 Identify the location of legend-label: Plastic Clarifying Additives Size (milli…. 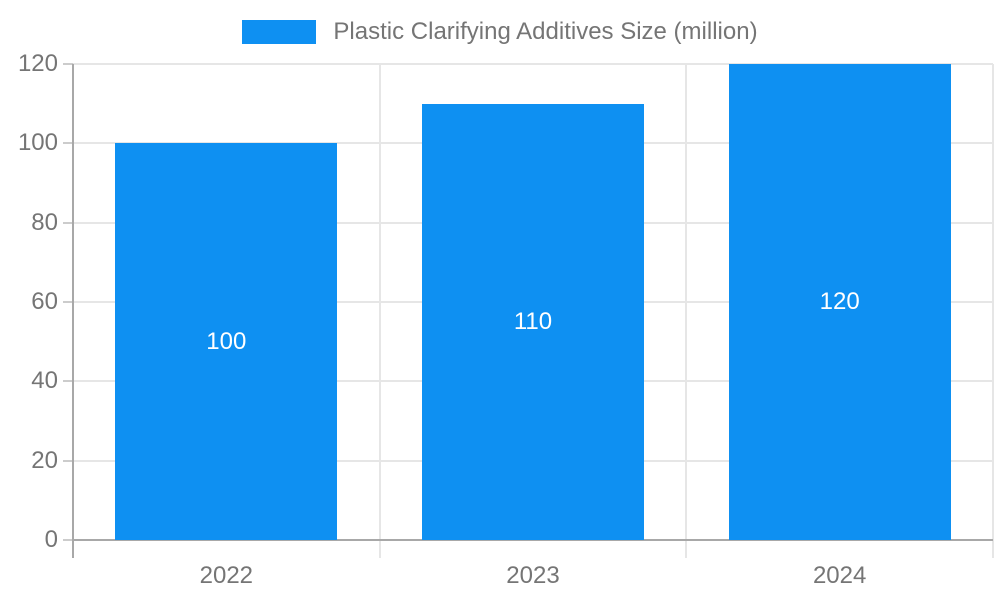
(545, 31).